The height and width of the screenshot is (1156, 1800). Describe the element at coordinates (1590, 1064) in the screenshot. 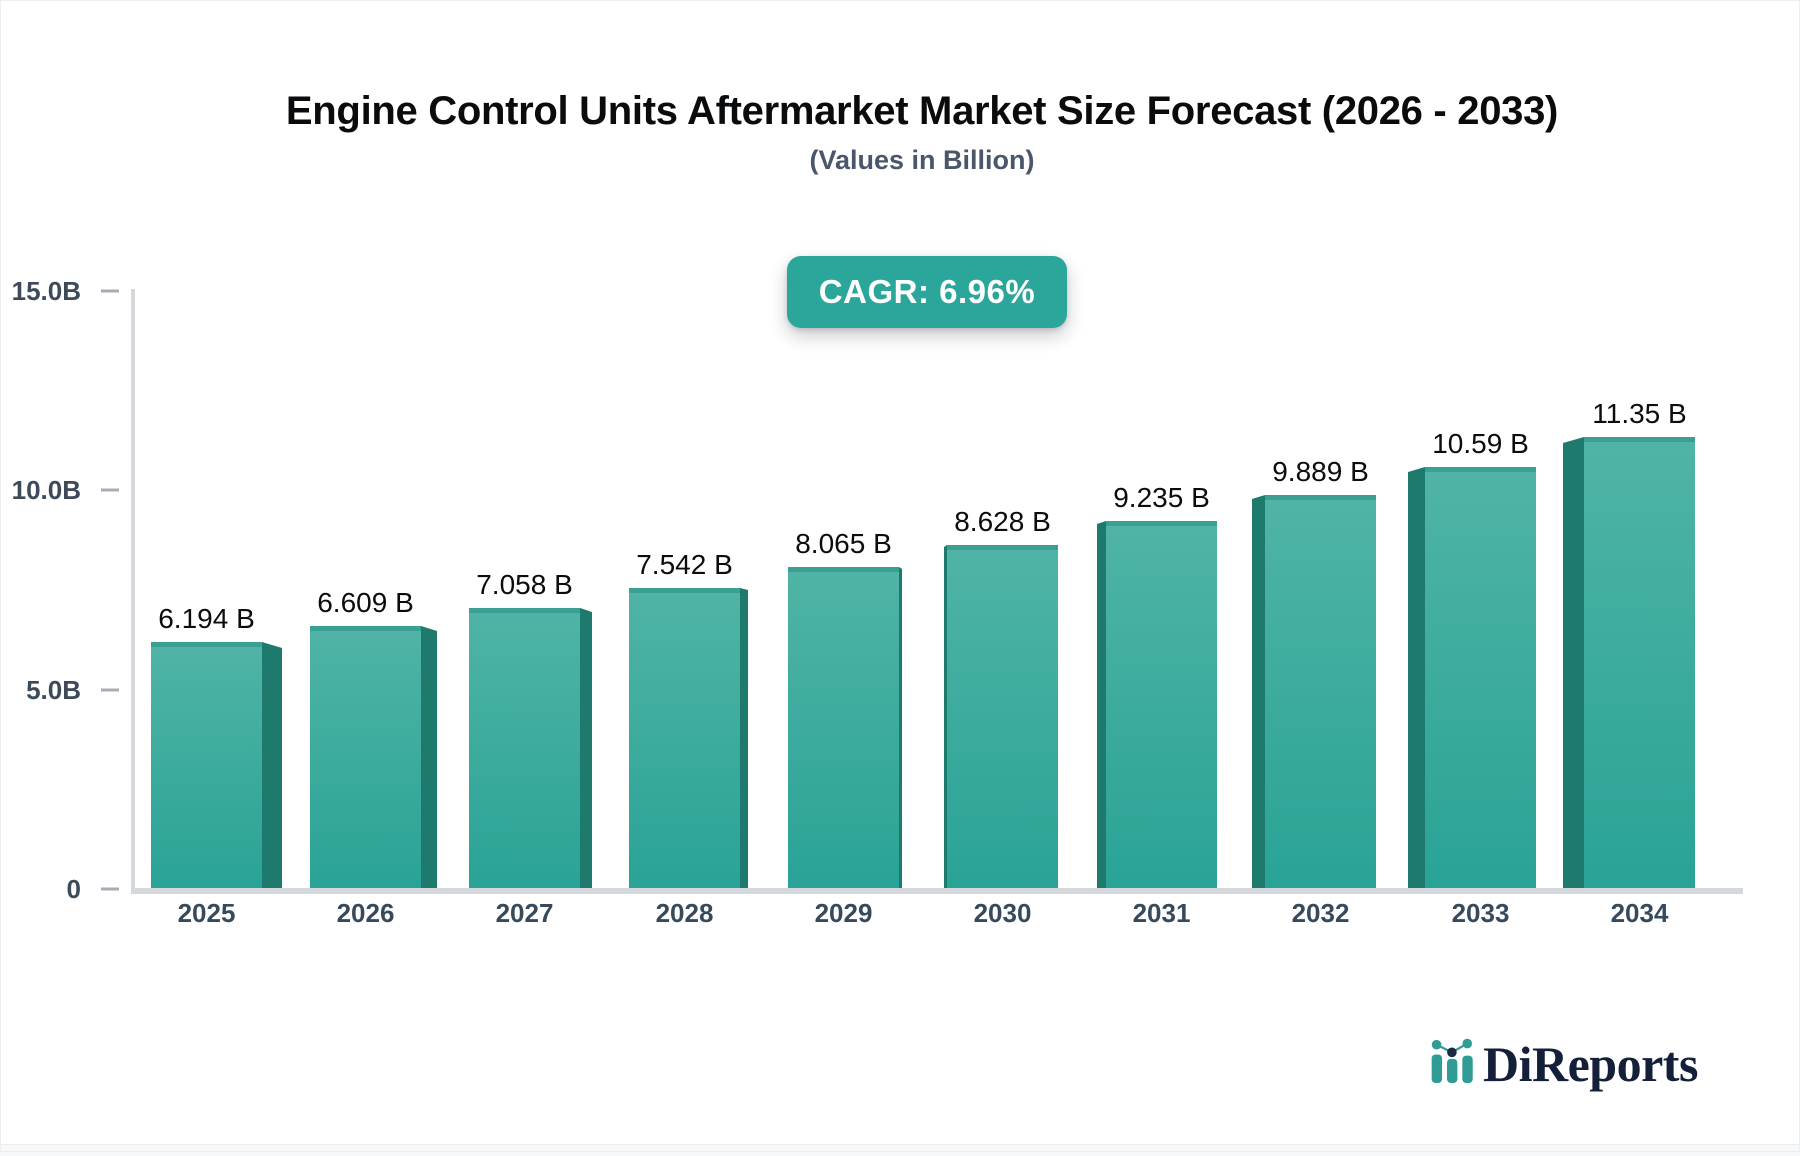

I see `direports-logo-text: DiReports` at that location.